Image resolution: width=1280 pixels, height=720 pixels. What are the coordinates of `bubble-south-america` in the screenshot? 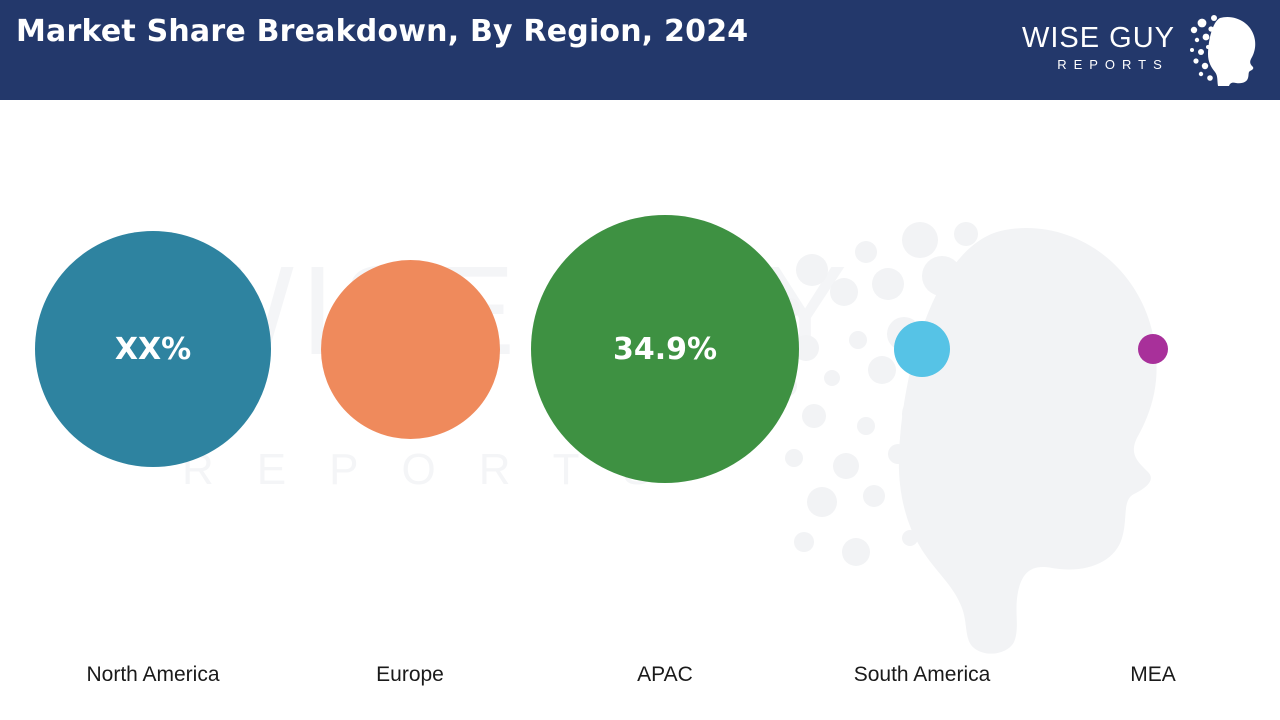 It's located at (922, 349).